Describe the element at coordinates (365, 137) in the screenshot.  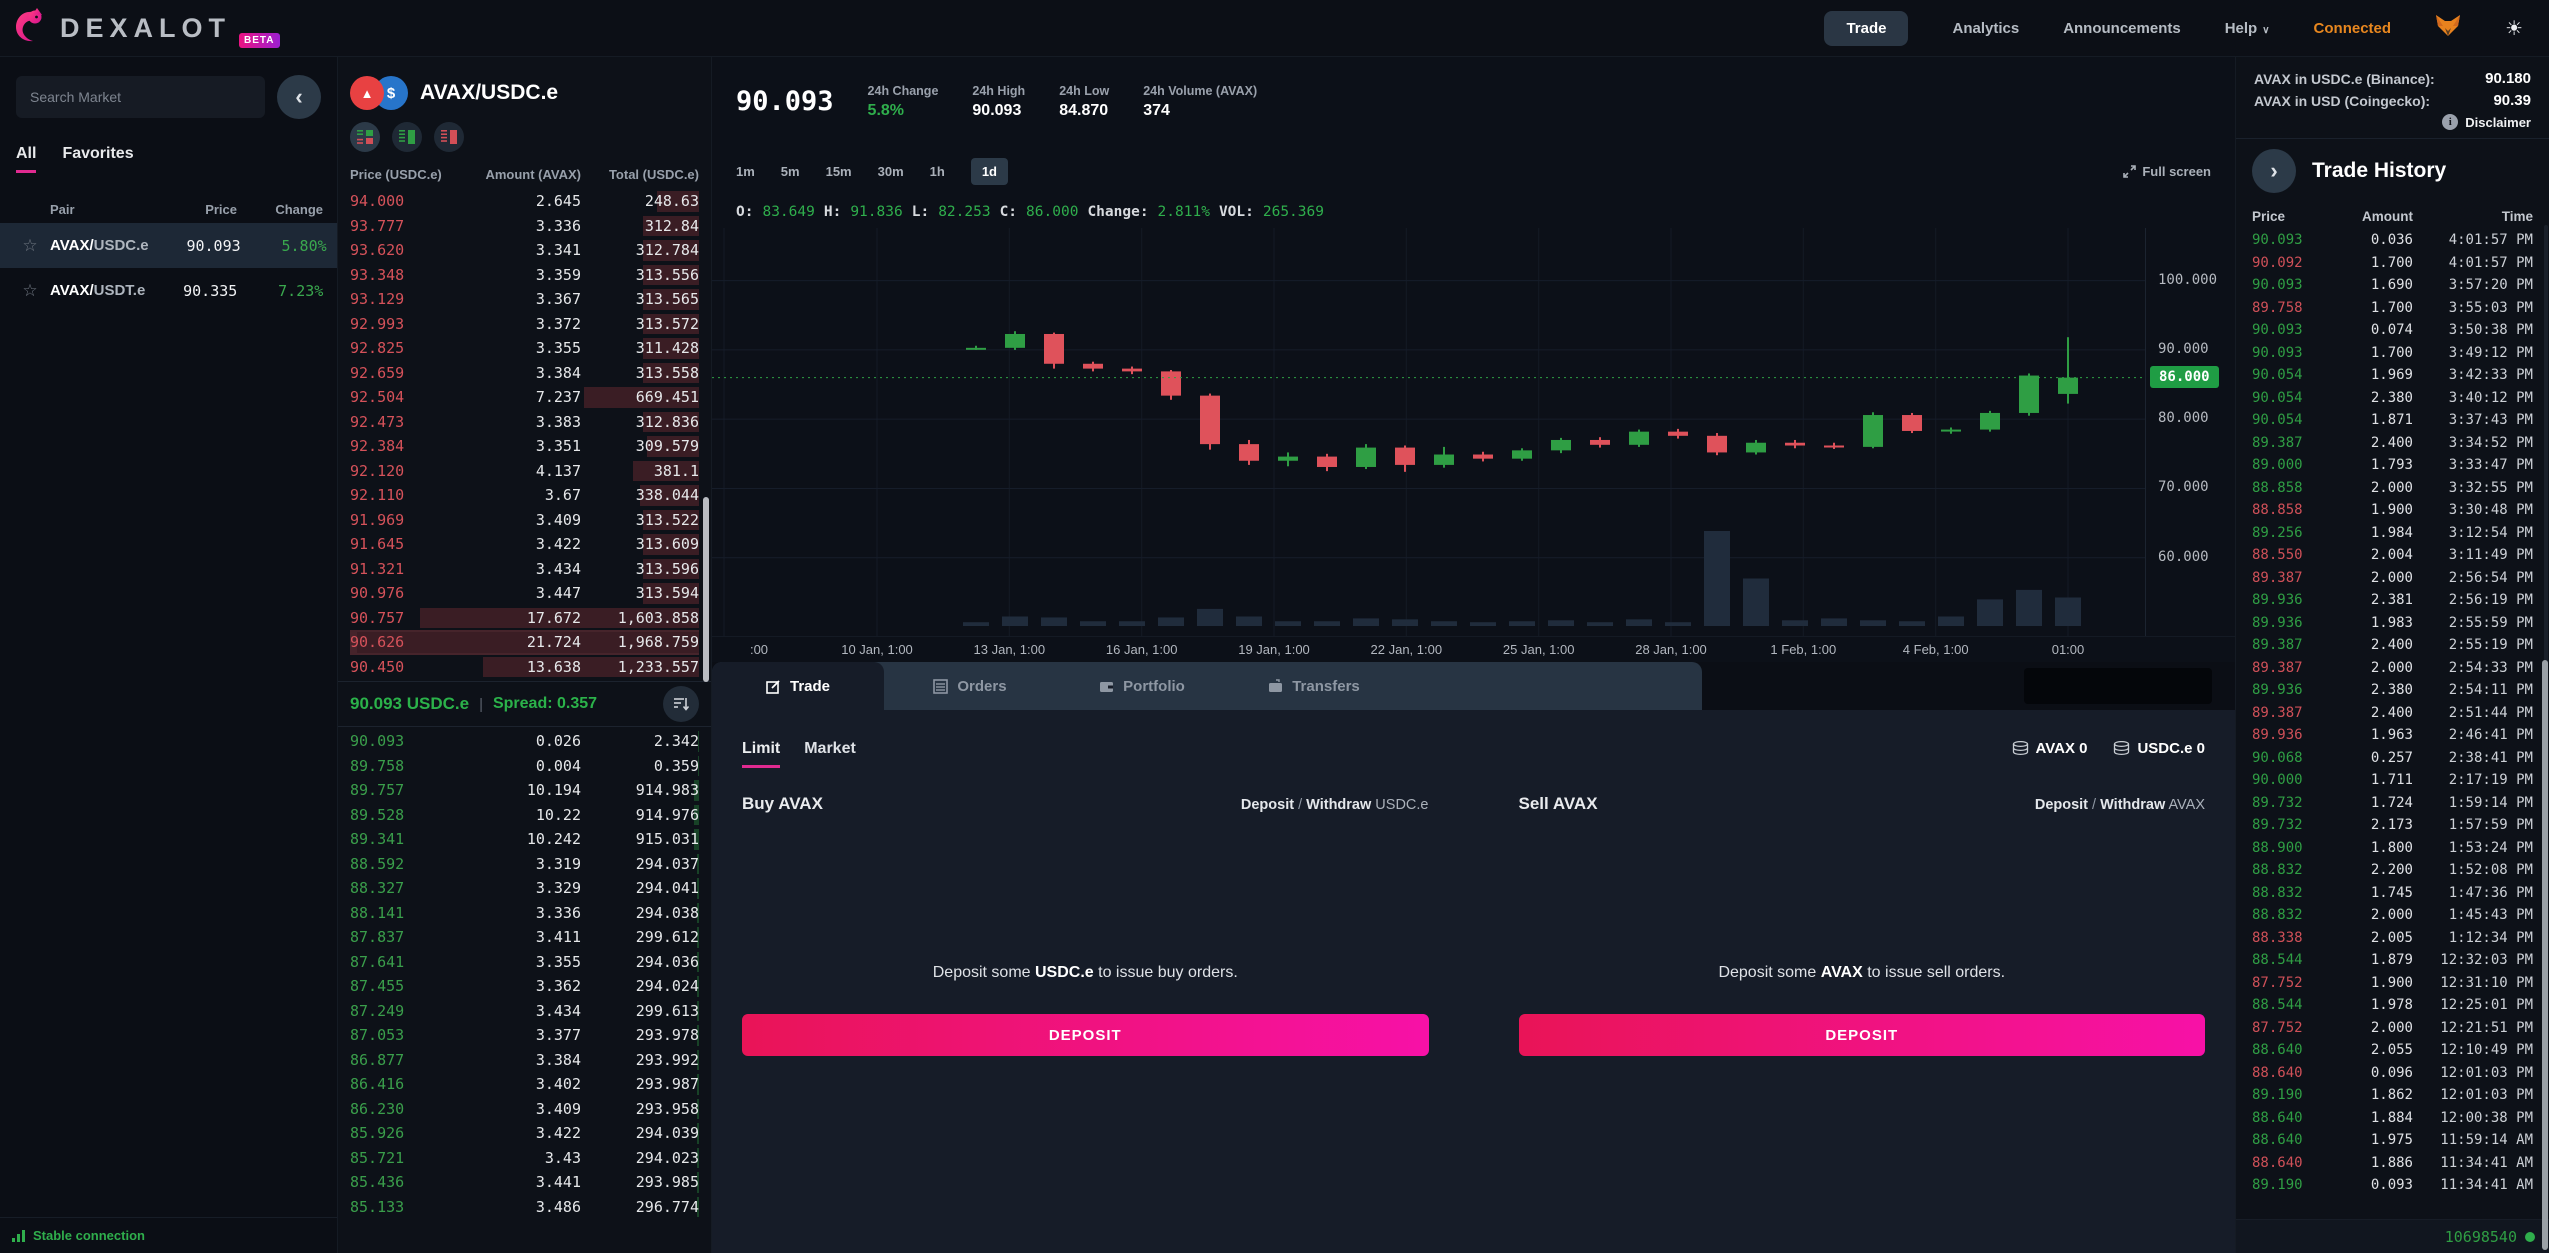
I see `book-view-both-button` at that location.